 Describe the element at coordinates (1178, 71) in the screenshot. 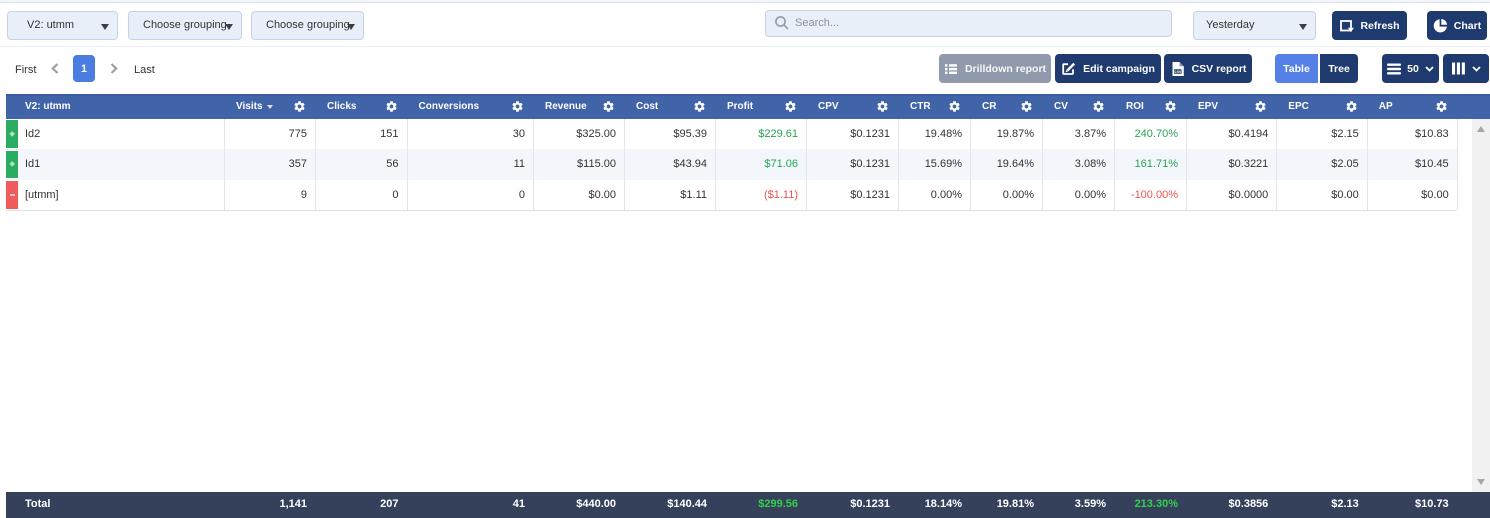

I see `svg-text: csv` at that location.